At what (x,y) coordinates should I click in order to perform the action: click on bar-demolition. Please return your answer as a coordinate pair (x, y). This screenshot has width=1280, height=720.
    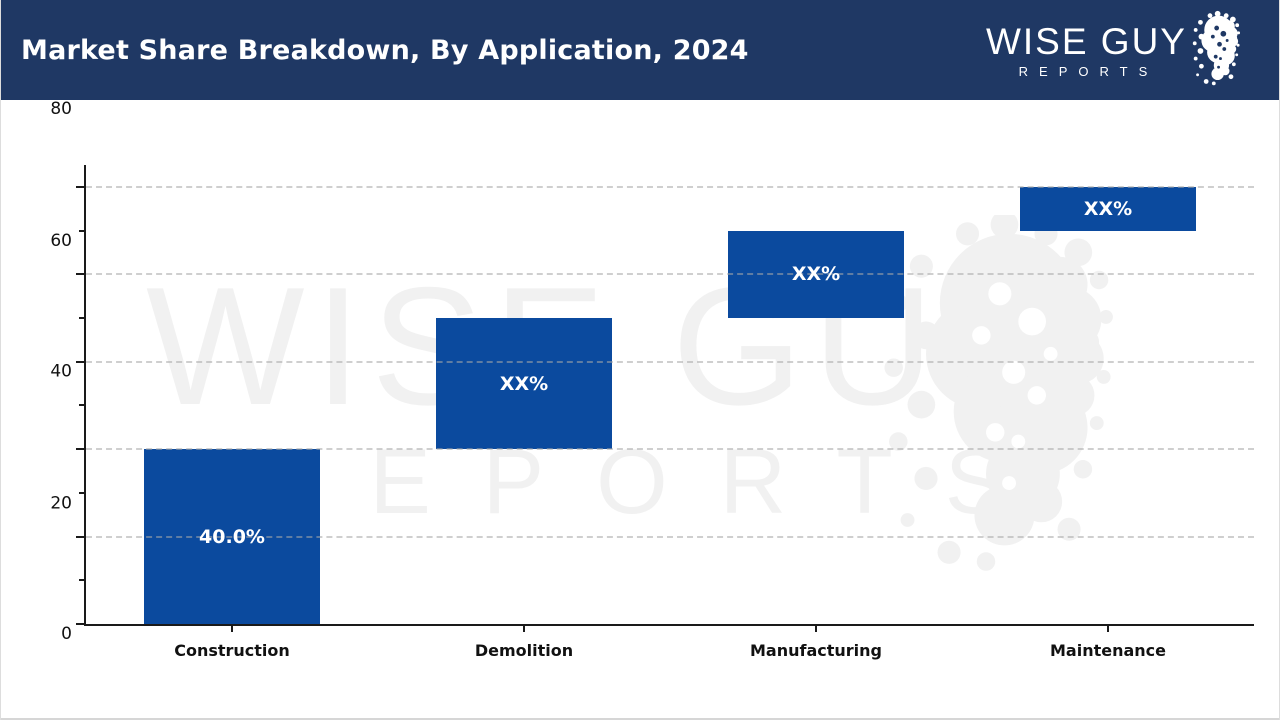
    Looking at the image, I should click on (524, 384).